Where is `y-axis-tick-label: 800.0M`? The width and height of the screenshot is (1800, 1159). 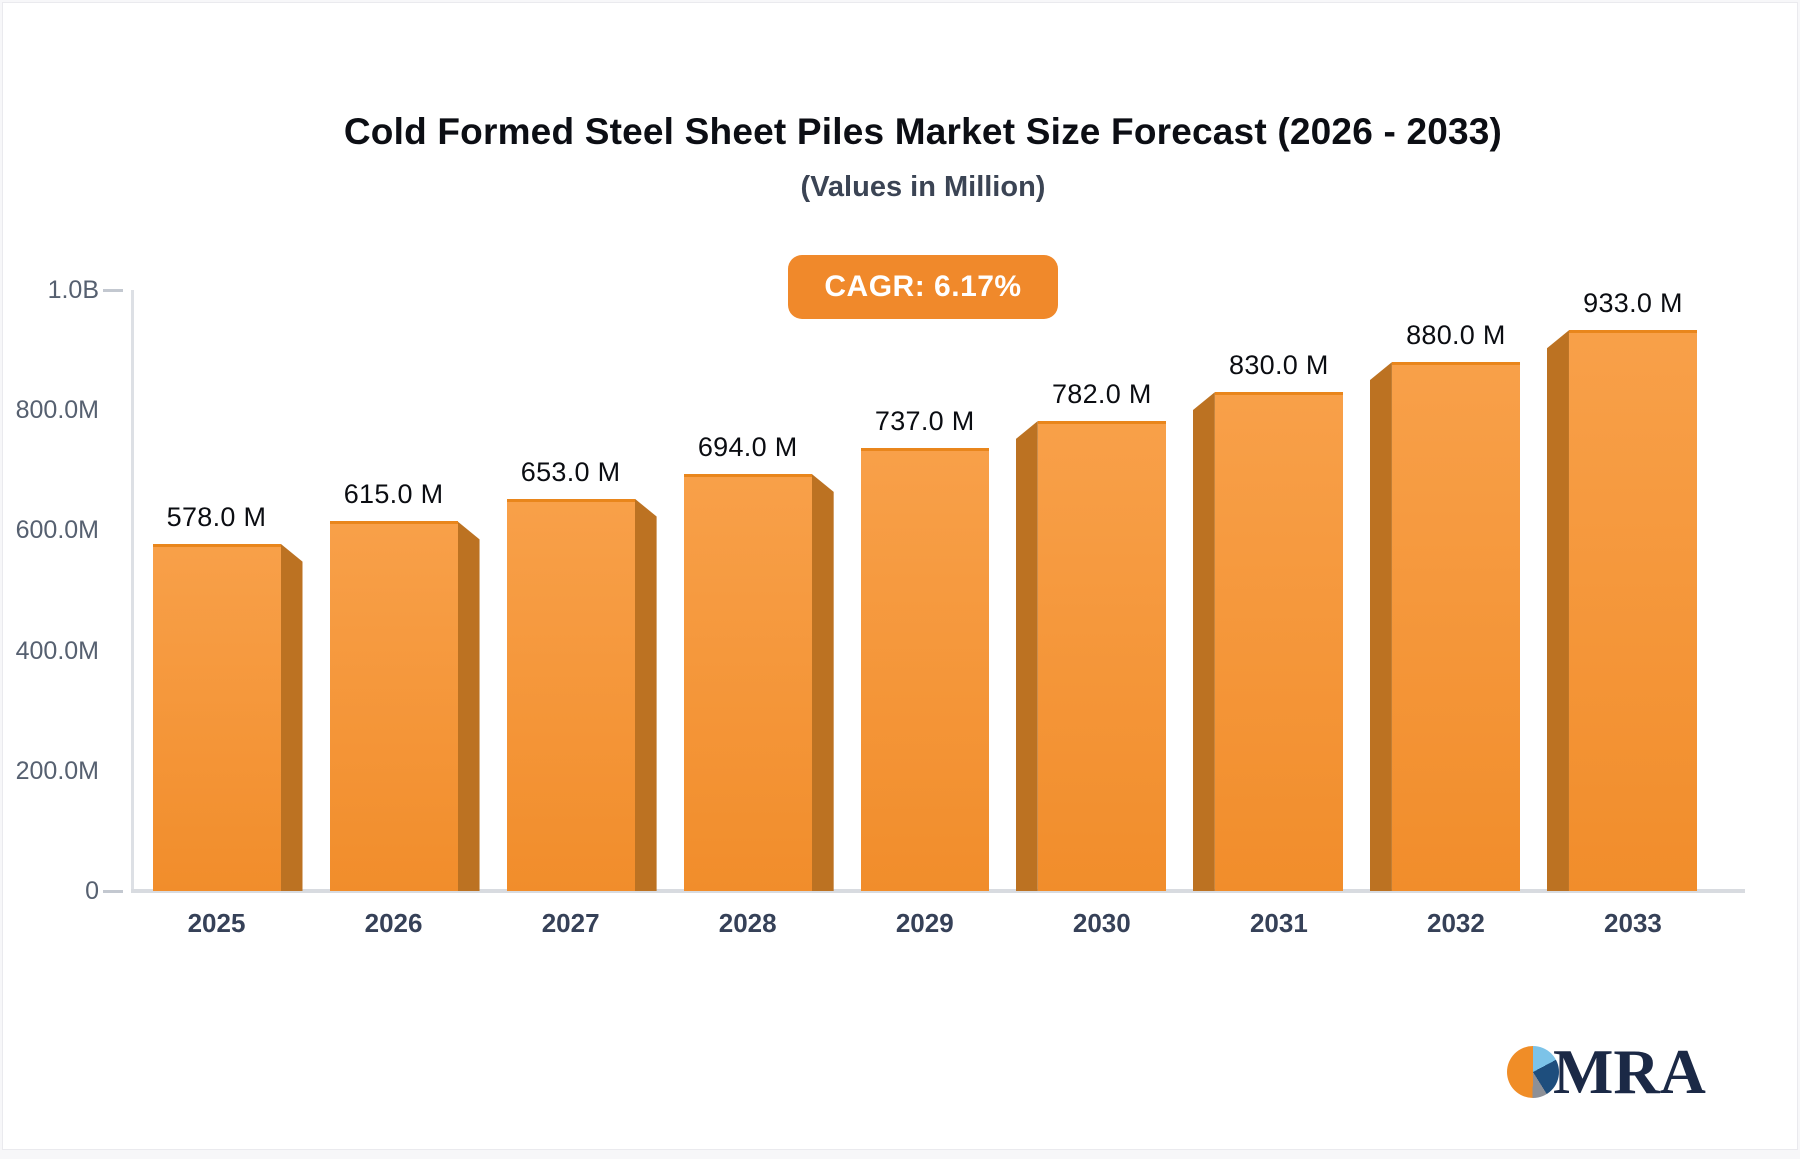
y-axis-tick-label: 800.0M is located at coordinates (57, 410).